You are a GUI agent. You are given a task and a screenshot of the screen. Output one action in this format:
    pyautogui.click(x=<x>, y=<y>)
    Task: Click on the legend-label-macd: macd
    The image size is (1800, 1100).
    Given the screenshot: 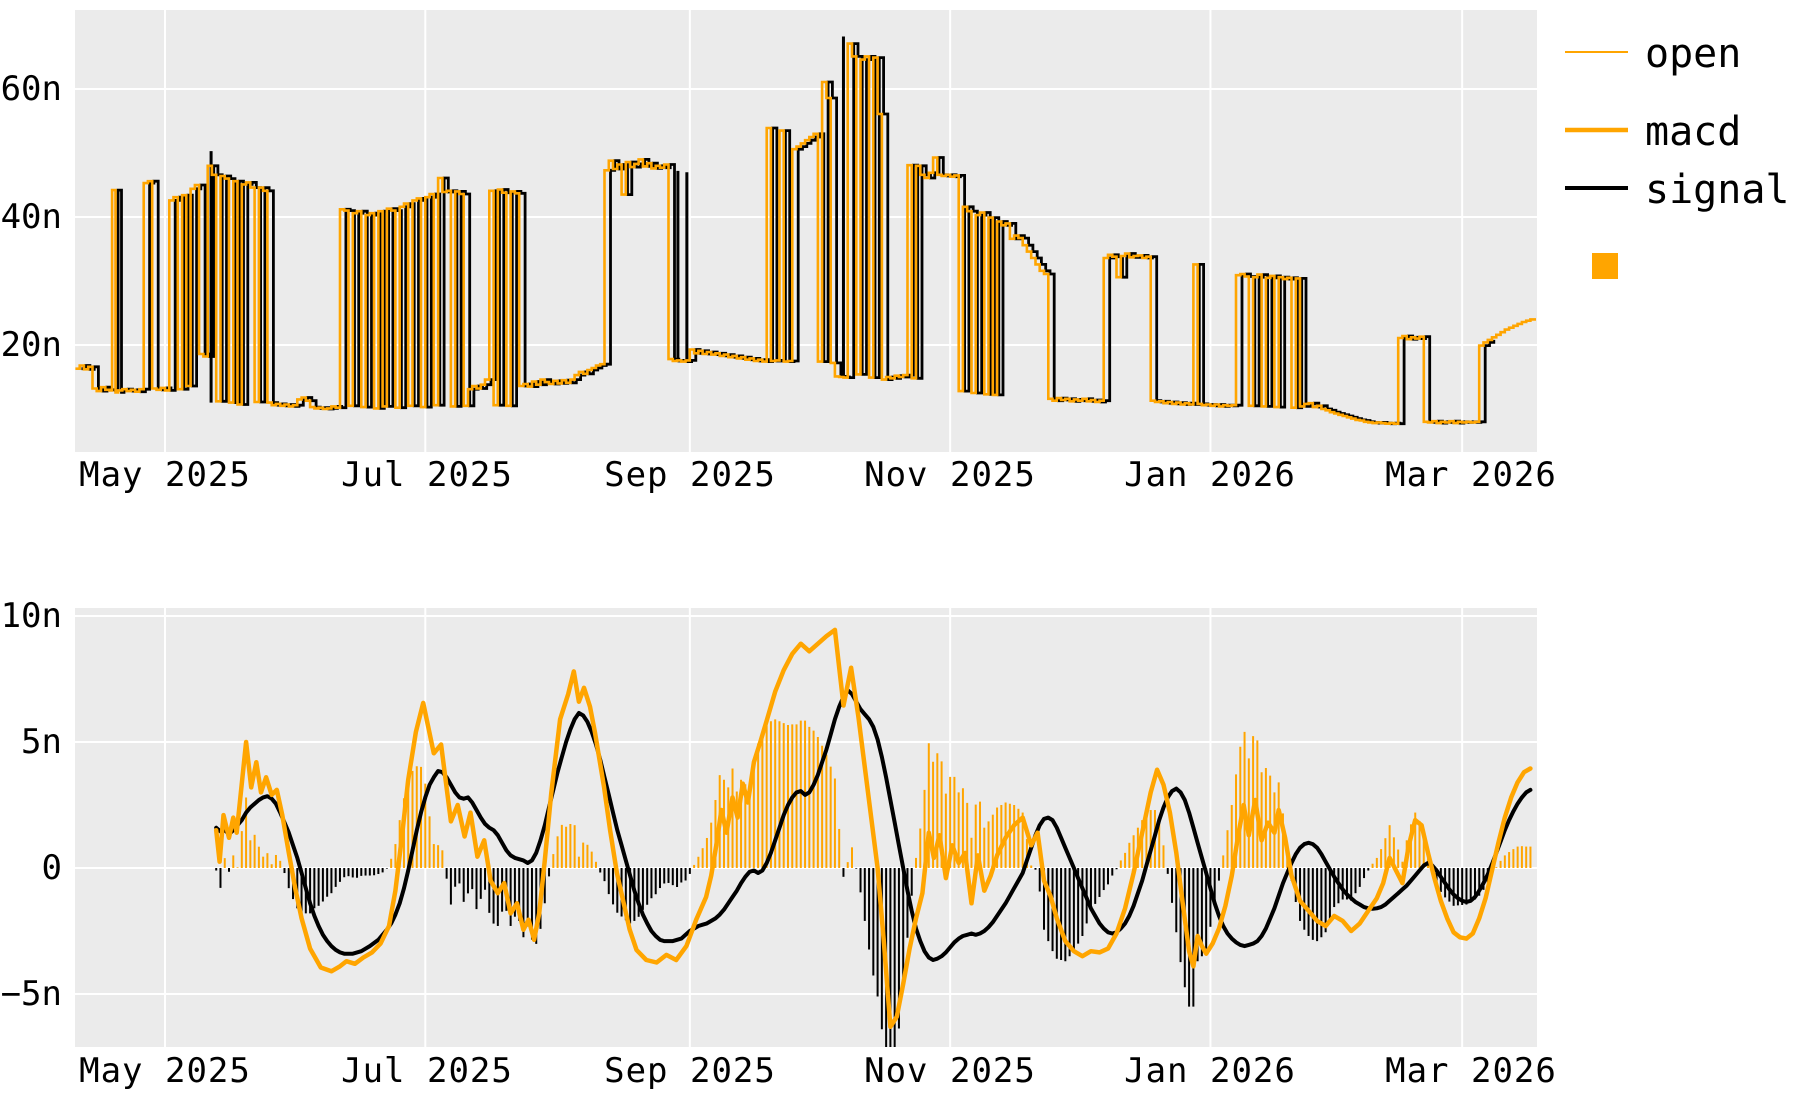 What is the action you would take?
    pyautogui.click(x=1693, y=132)
    